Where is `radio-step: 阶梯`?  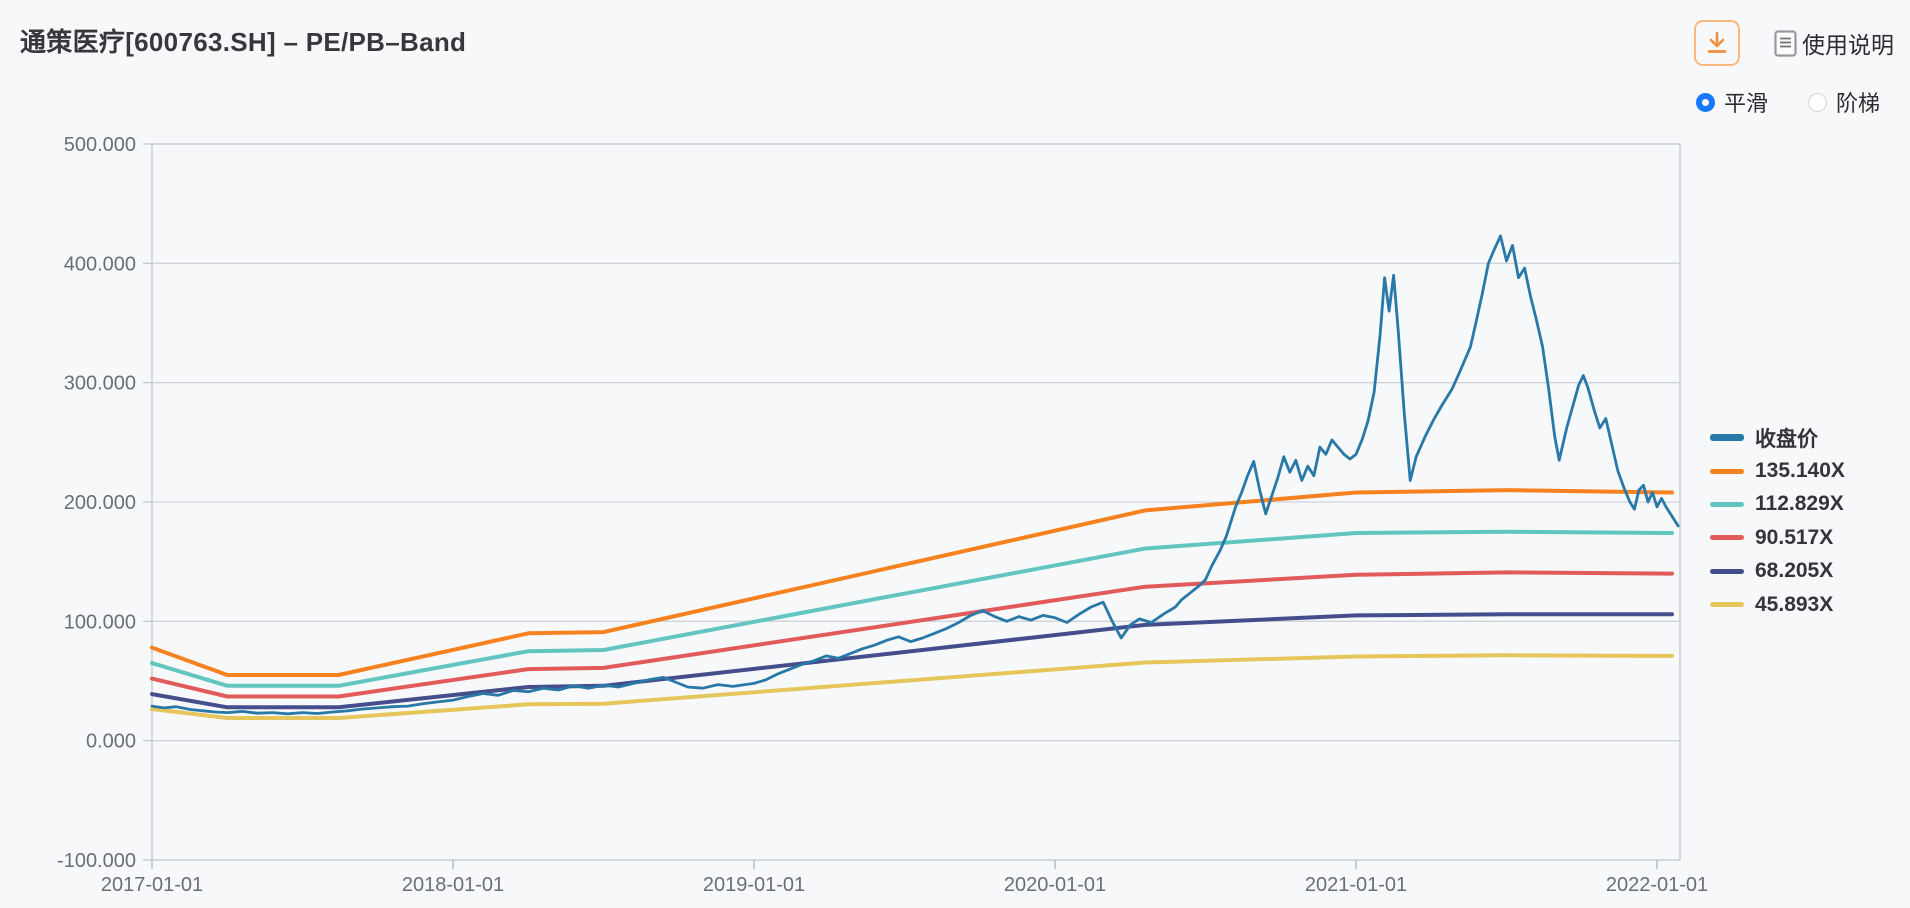
radio-step: 阶梯 is located at coordinates (1843, 102).